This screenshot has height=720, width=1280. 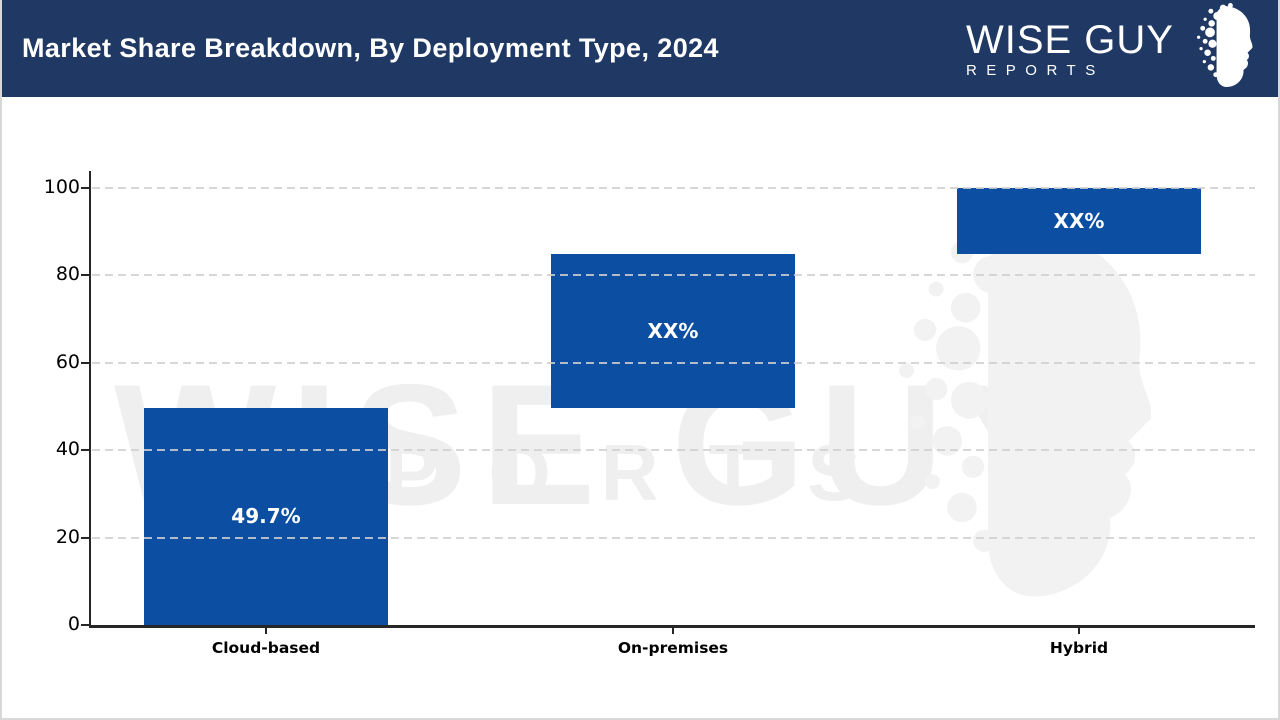 I want to click on bar-cloud-based: 49.7%, so click(x=266, y=516).